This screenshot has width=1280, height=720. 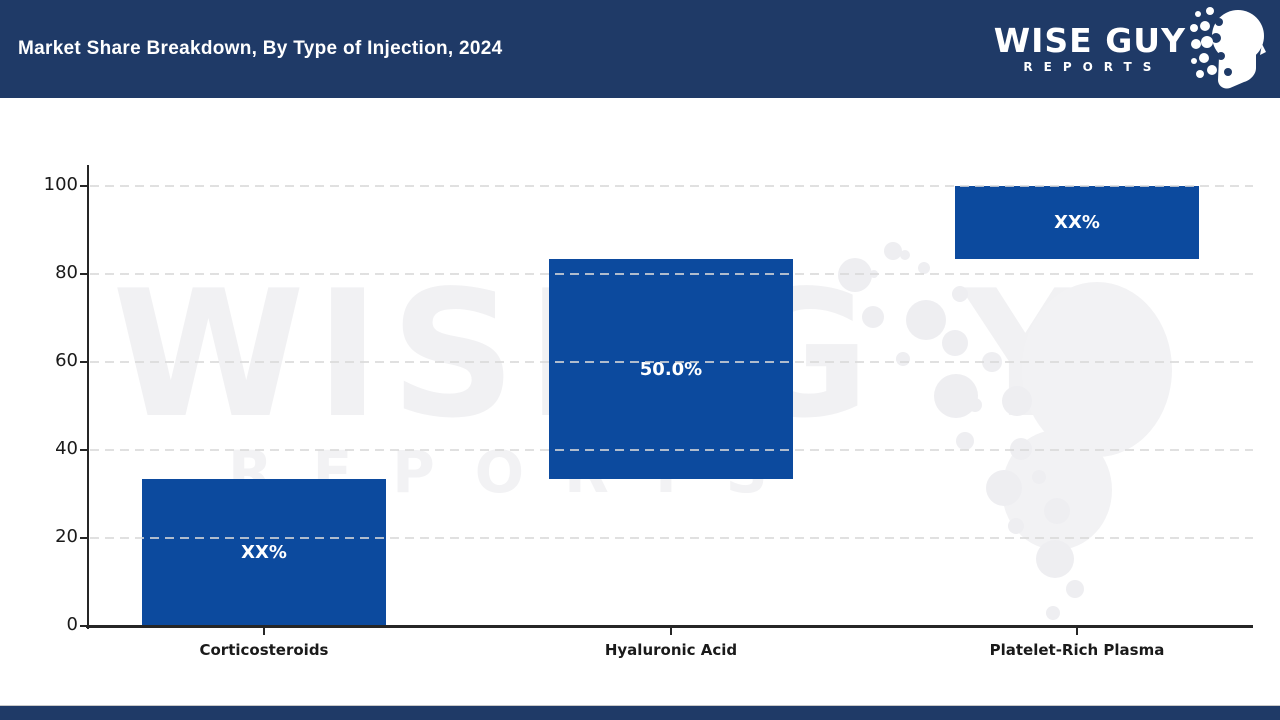 I want to click on category-label: Corticosteroids, so click(x=264, y=650).